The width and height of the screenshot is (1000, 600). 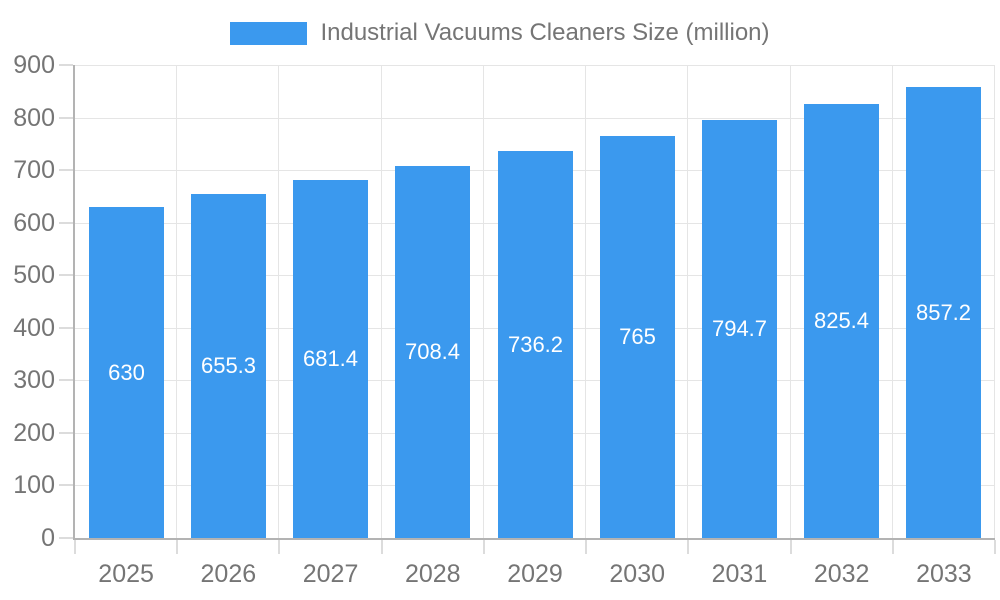 What do you see at coordinates (34, 432) in the screenshot?
I see `y-axis-label: 200` at bounding box center [34, 432].